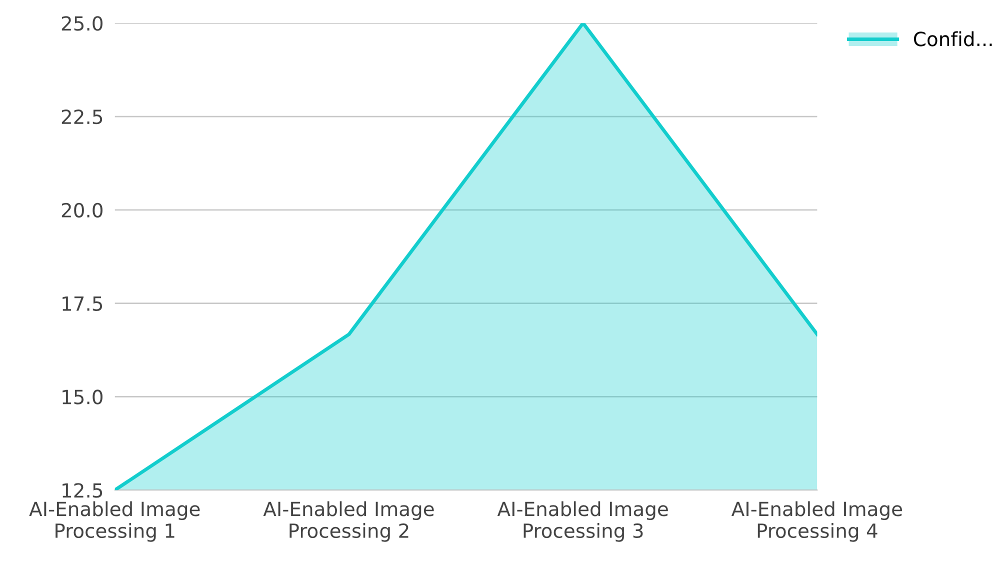 This screenshot has width=999, height=564. I want to click on y-tick-label: 22.5, so click(82, 116).